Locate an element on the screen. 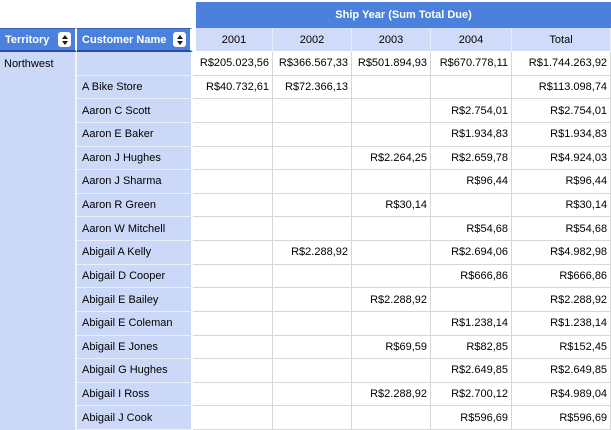 This screenshot has height=430, width=611. value-cell-total: R$1.238,14 is located at coordinates (561, 323).